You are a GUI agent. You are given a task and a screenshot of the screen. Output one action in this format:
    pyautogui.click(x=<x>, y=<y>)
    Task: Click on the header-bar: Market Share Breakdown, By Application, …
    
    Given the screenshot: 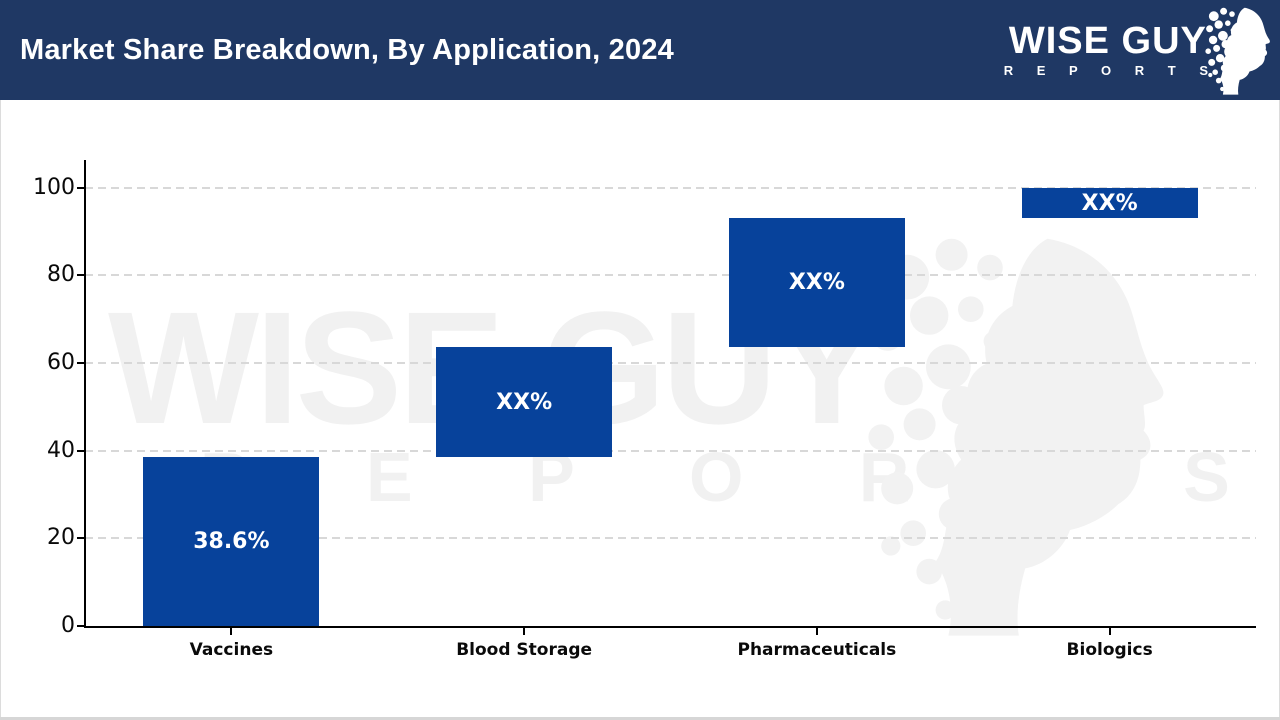 What is the action you would take?
    pyautogui.click(x=640, y=50)
    